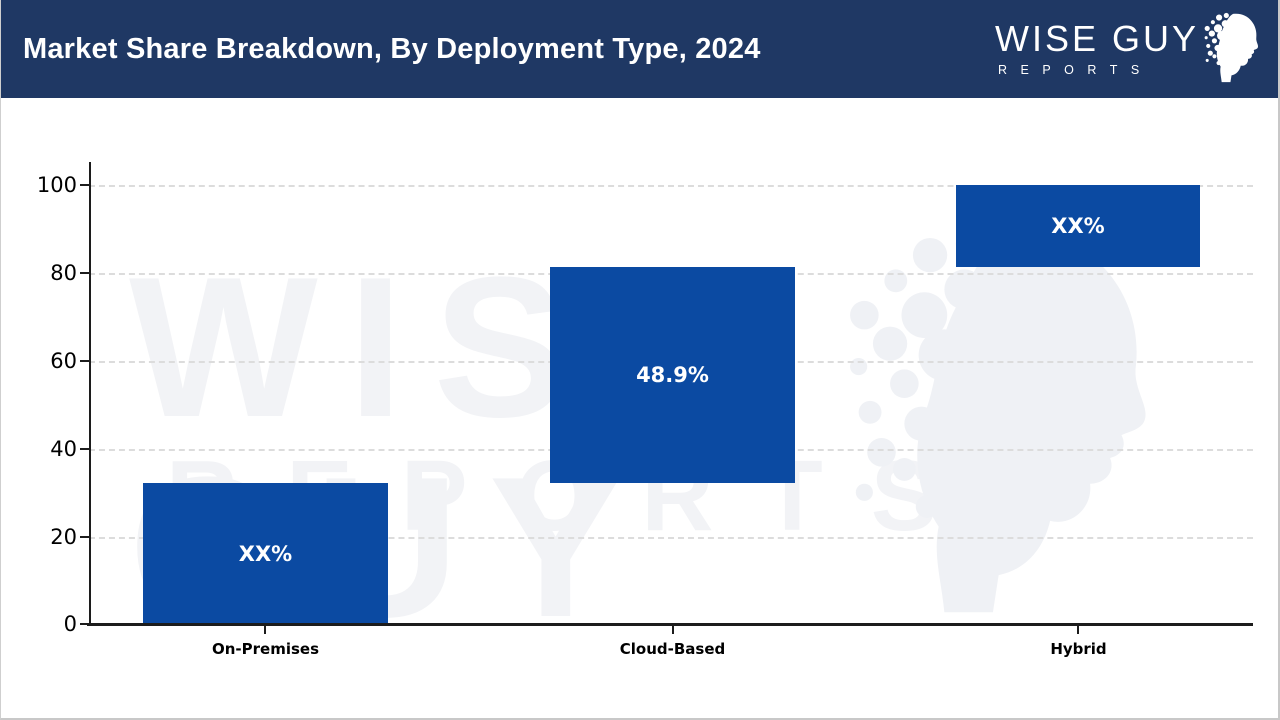 The width and height of the screenshot is (1280, 720). I want to click on x-category-label: Hybrid, so click(1078, 649).